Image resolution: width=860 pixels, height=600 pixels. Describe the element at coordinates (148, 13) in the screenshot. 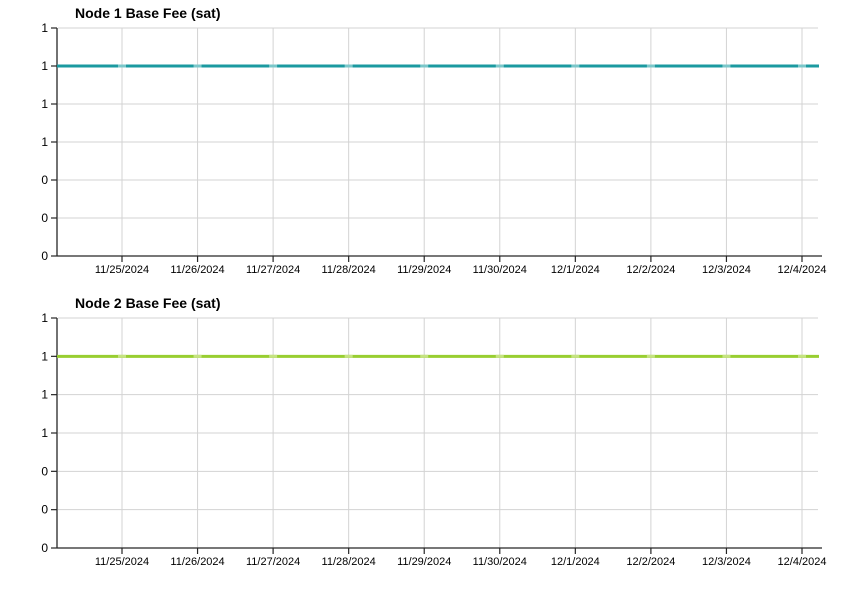

I see `chart-title-node1: Node 1 Base Fee (sat)` at that location.